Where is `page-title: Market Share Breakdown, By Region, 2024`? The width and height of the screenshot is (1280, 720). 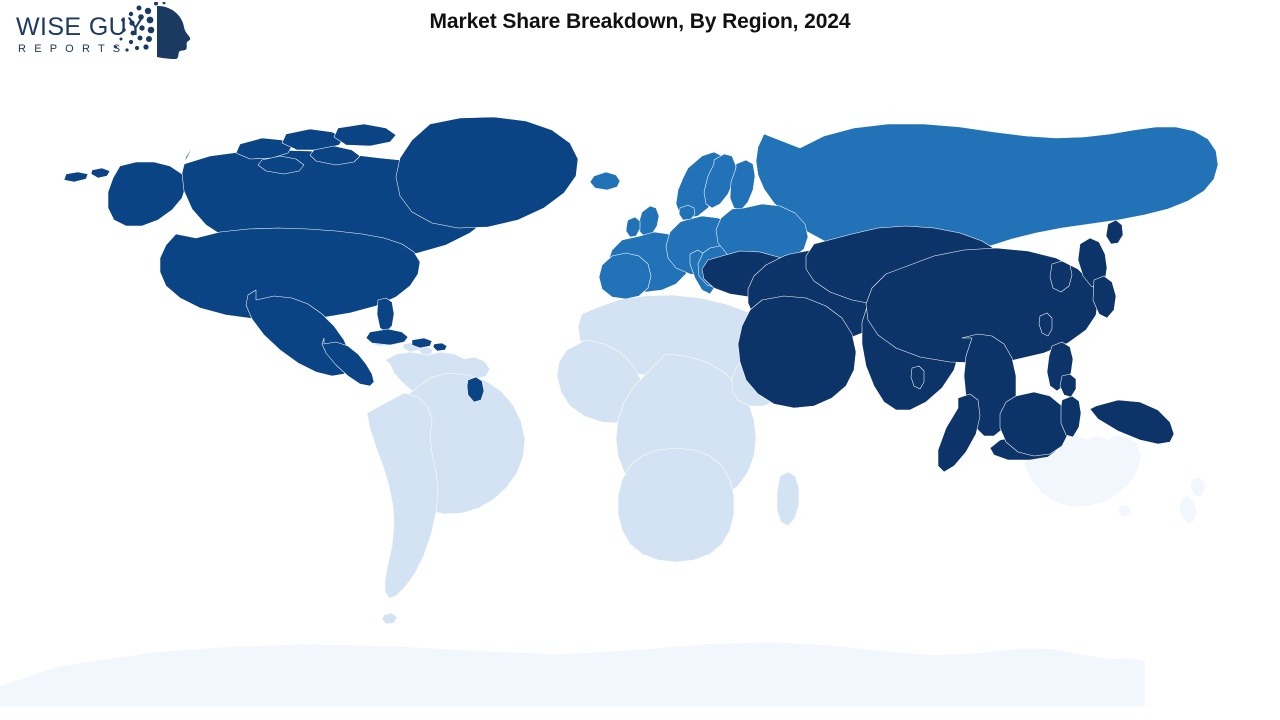
page-title: Market Share Breakdown, By Region, 2024 is located at coordinates (640, 21).